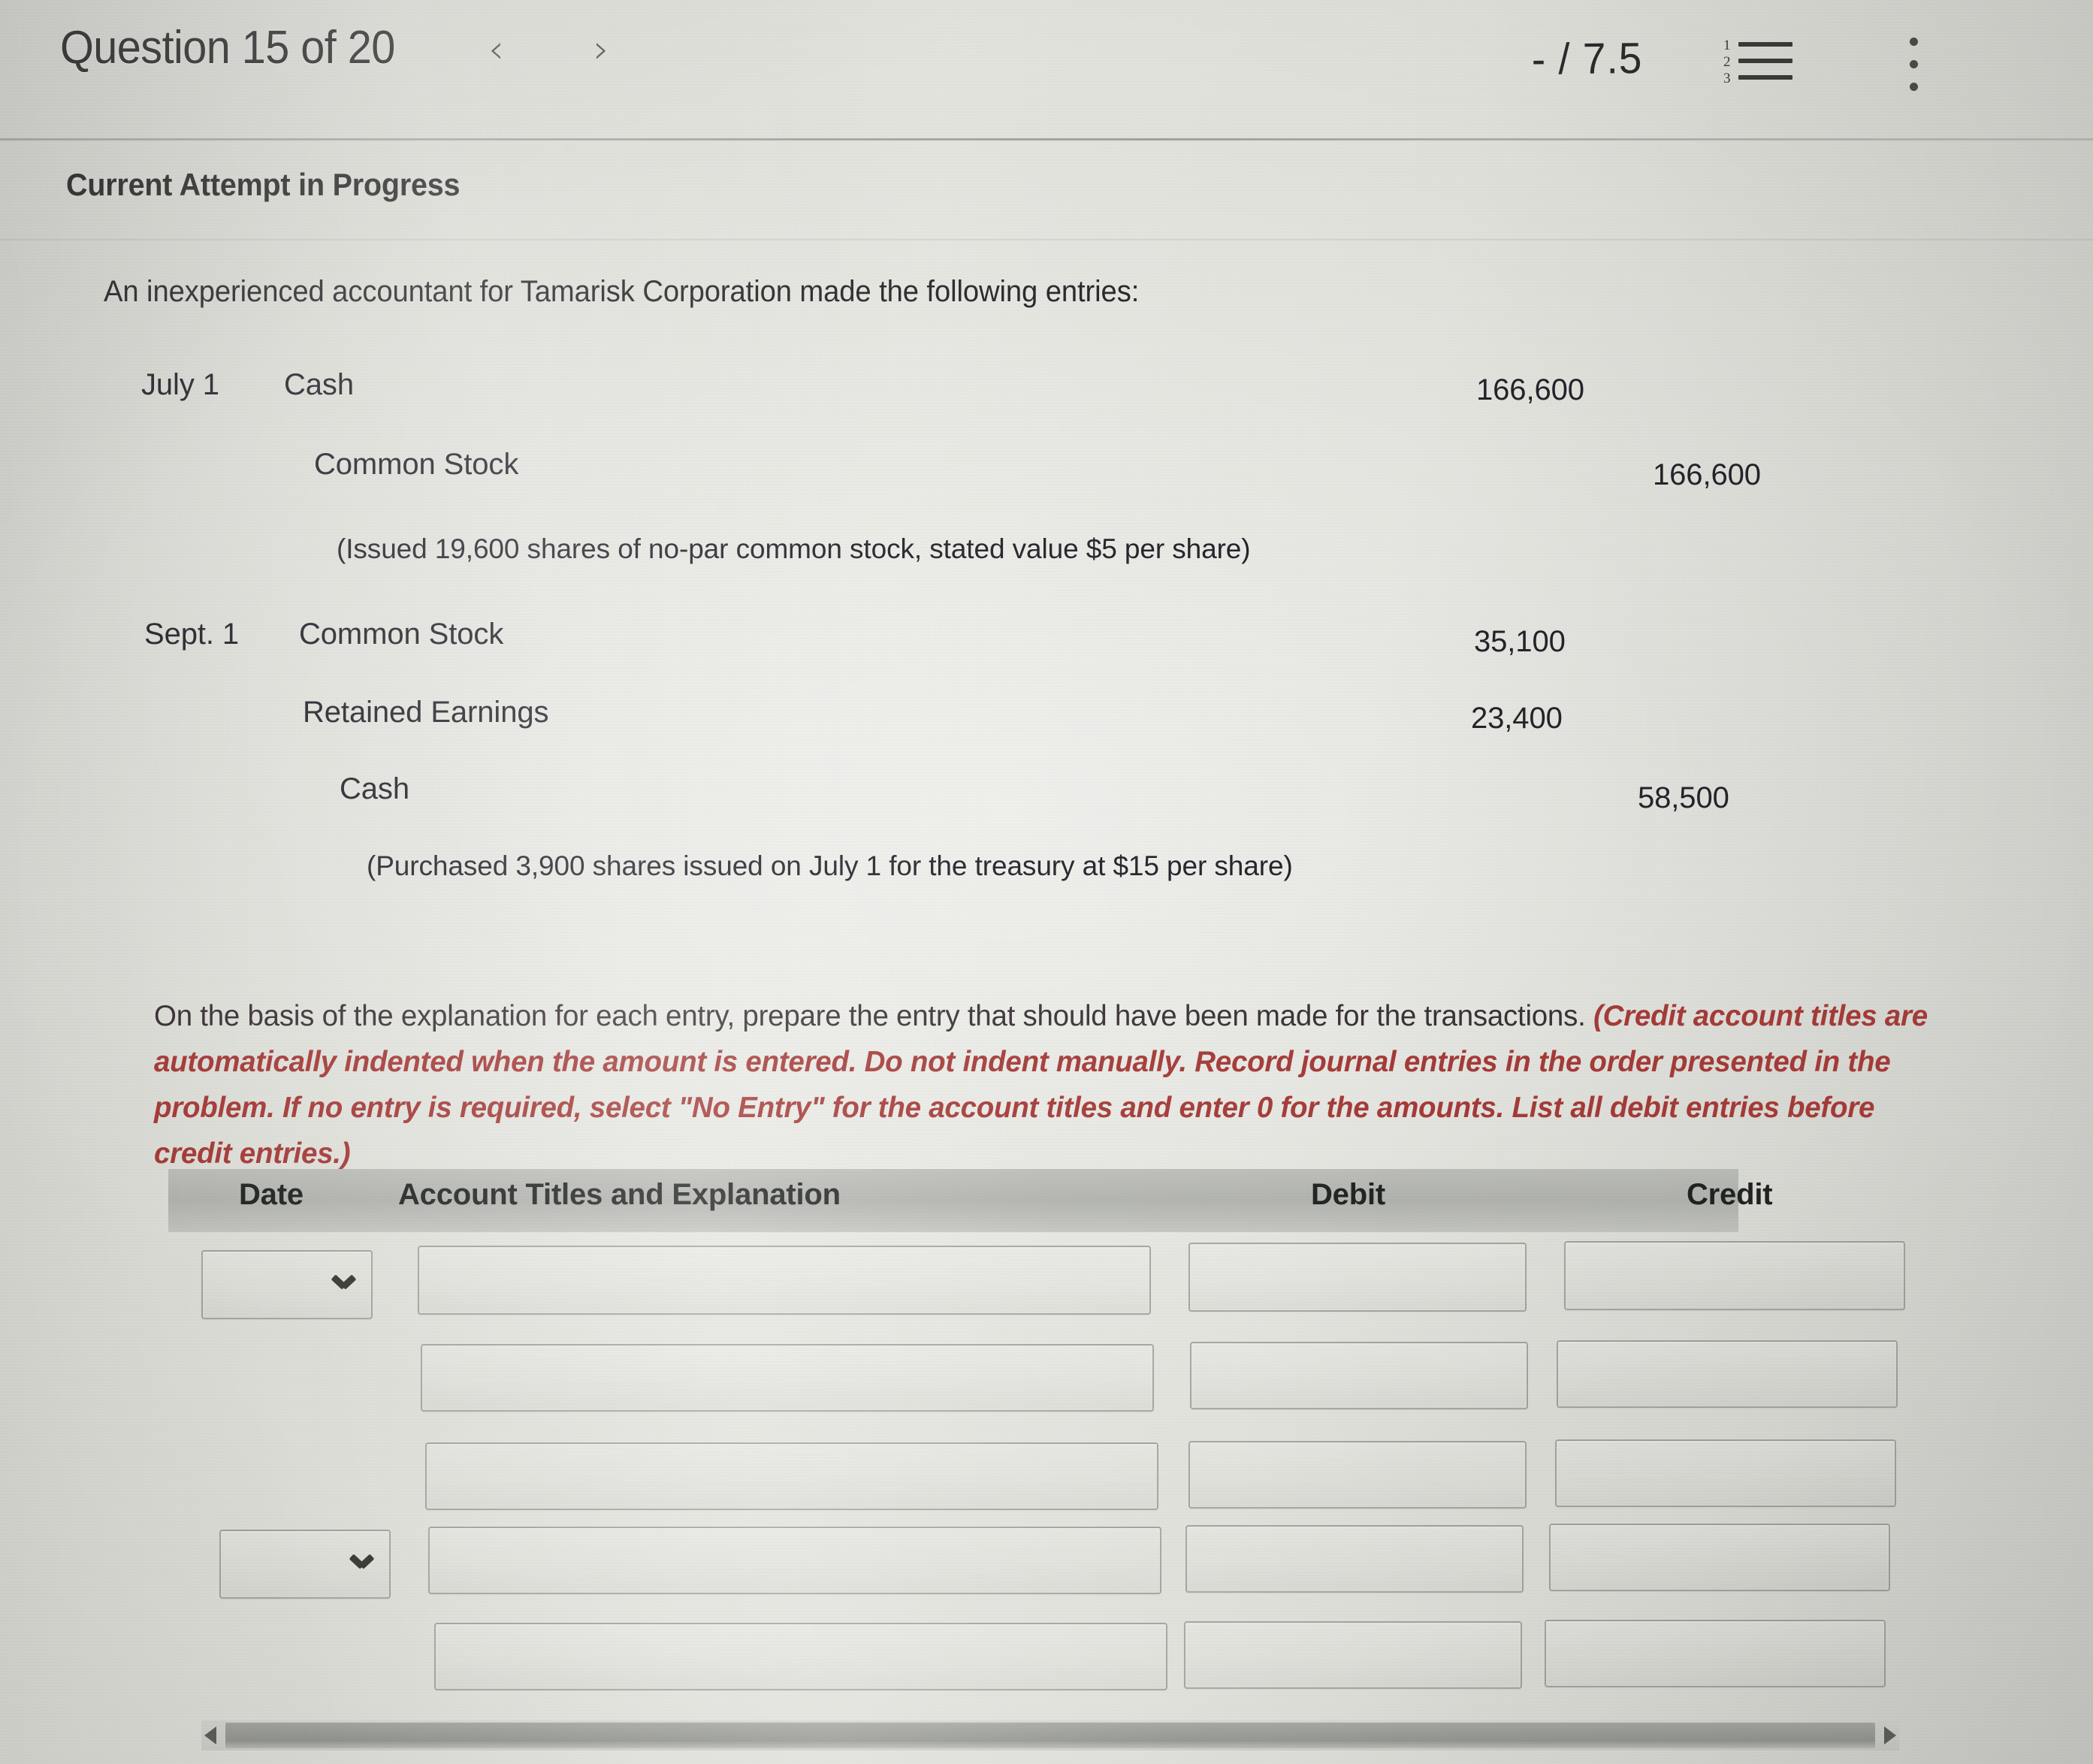 The image size is (2093, 1764). Describe the element at coordinates (192, 634) in the screenshot. I see `entry-date: Sept. 1` at that location.